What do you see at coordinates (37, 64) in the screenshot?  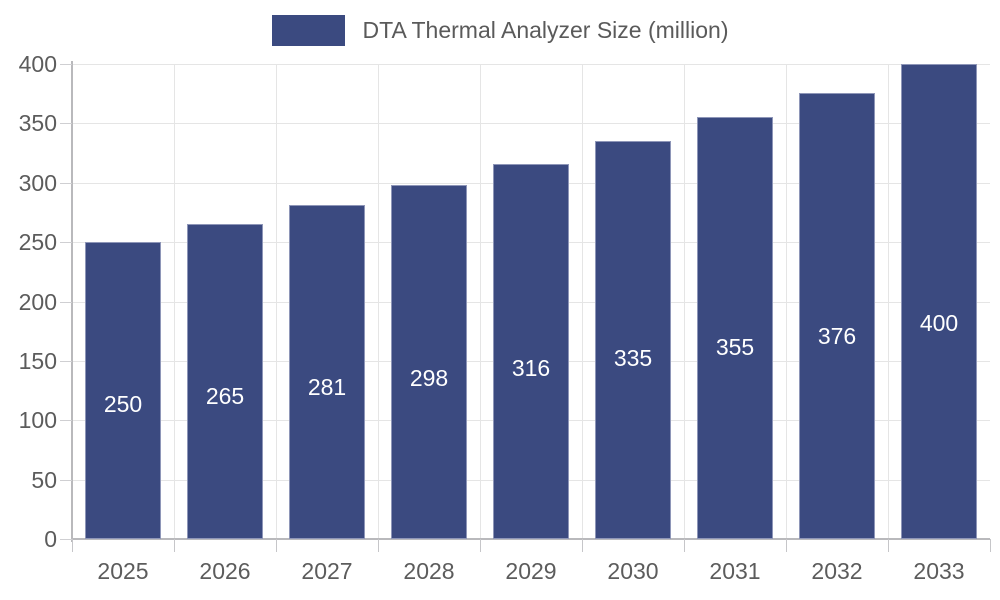 I see `y-axis-tick-label: 400` at bounding box center [37, 64].